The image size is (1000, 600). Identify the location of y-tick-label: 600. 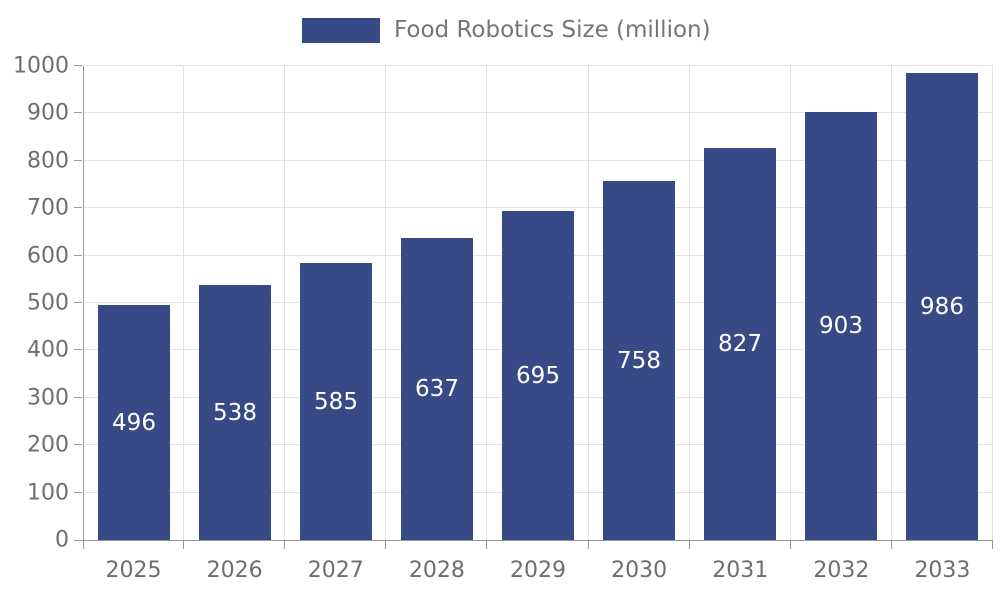
(48, 256).